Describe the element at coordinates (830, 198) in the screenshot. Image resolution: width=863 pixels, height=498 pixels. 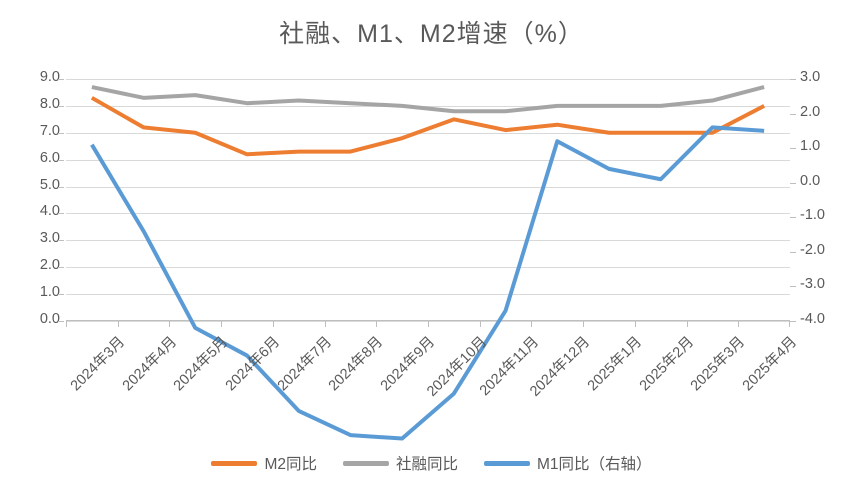
I see `y-axis-right: -4.0 -3.0 -2.0 -1.0 0.0 1.0 2.0 3.0` at that location.